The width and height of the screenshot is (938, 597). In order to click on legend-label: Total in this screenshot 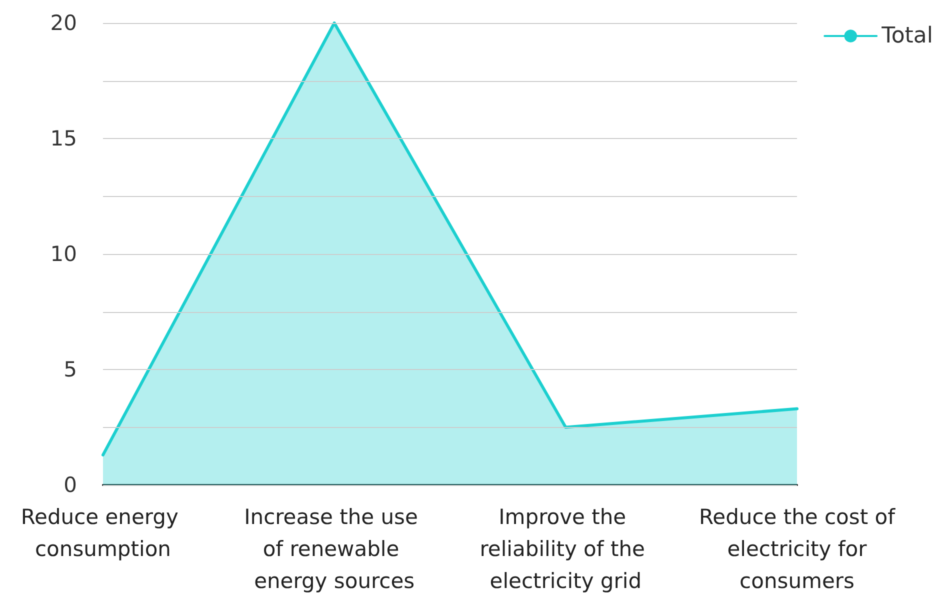, I will do `click(907, 36)`.